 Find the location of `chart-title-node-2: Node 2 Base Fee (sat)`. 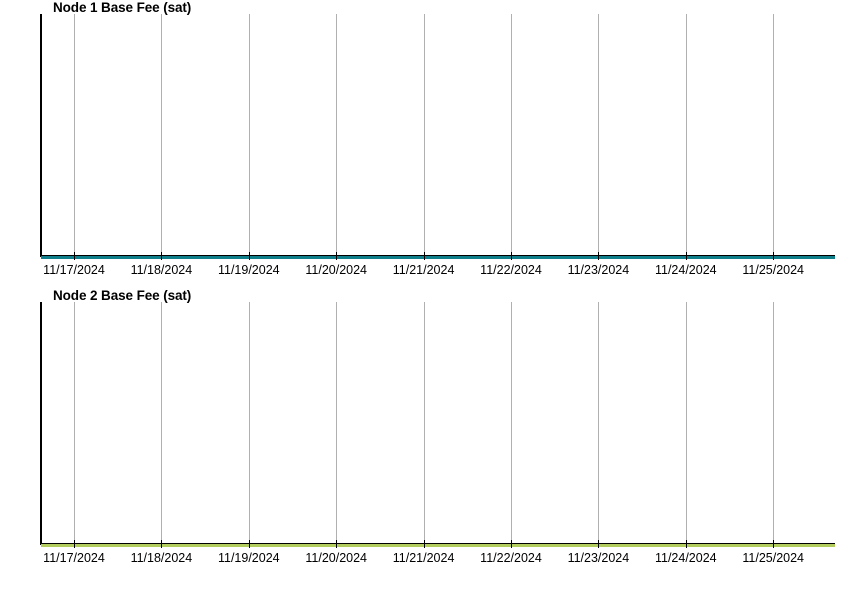

chart-title-node-2: Node 2 Base Fee (sat) is located at coordinates (122, 295).